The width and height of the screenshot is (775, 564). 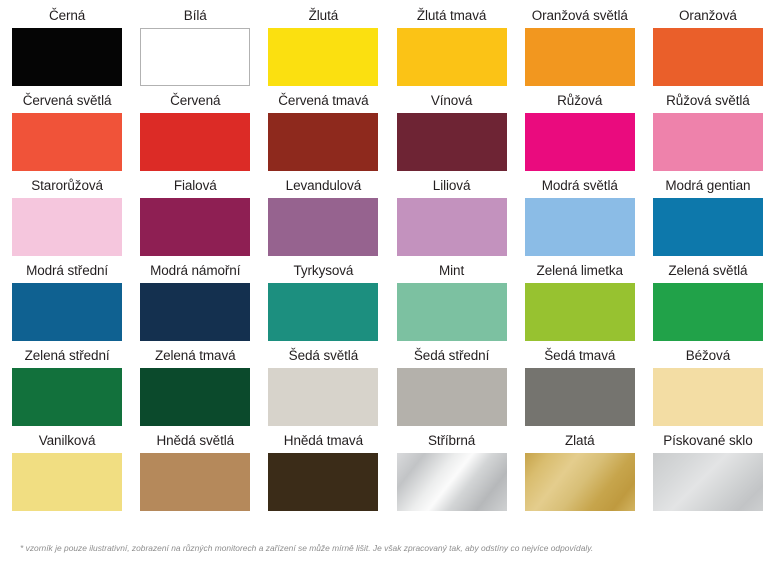 I want to click on swatch-label: Zelená tmavá, so click(x=195, y=355).